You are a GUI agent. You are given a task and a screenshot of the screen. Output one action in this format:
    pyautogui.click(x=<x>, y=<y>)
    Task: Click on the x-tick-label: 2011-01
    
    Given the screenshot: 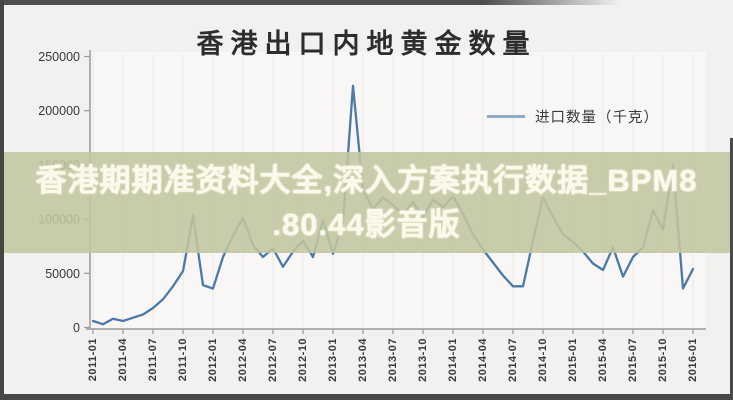 What is the action you would take?
    pyautogui.click(x=93, y=359)
    